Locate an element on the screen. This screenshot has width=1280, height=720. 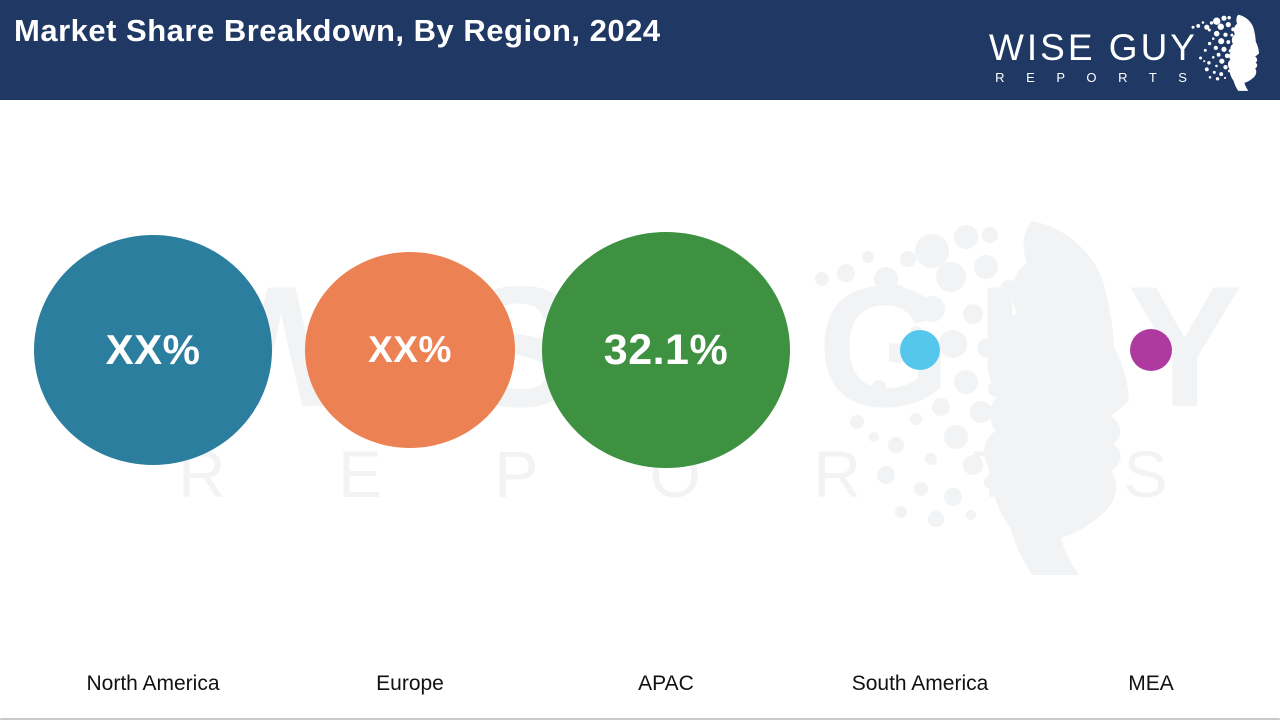
bubble-value-europe: XX% is located at coordinates (410, 349).